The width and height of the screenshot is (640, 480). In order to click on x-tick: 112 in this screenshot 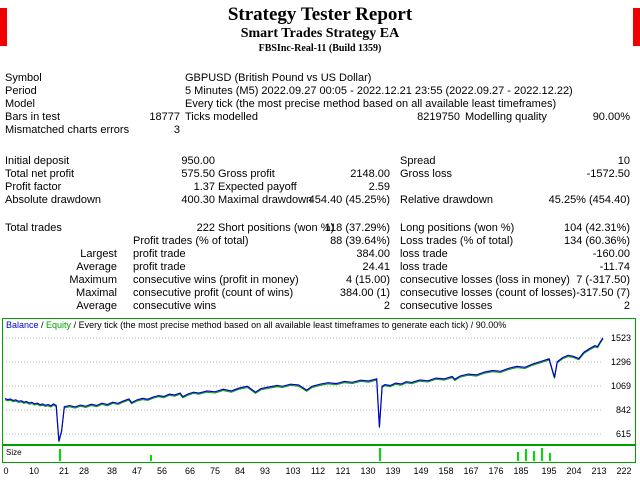, I will do `click(318, 471)`.